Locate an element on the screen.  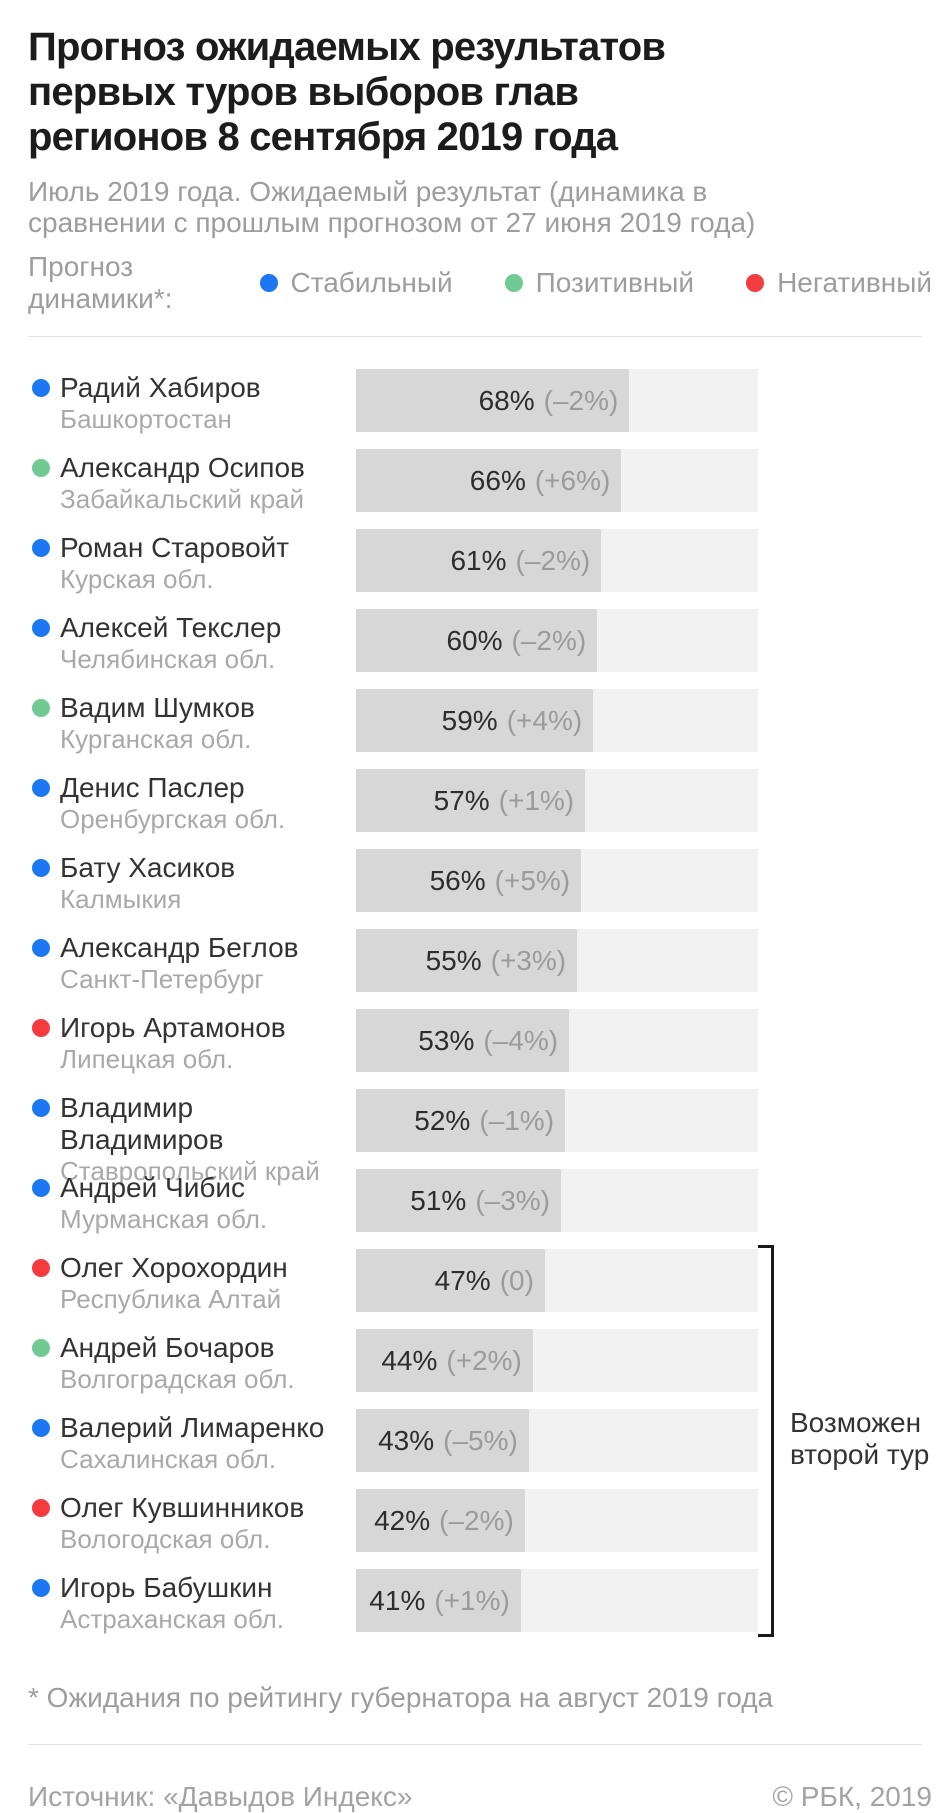
result-bar-track: 68% (–2%) is located at coordinates (557, 400).